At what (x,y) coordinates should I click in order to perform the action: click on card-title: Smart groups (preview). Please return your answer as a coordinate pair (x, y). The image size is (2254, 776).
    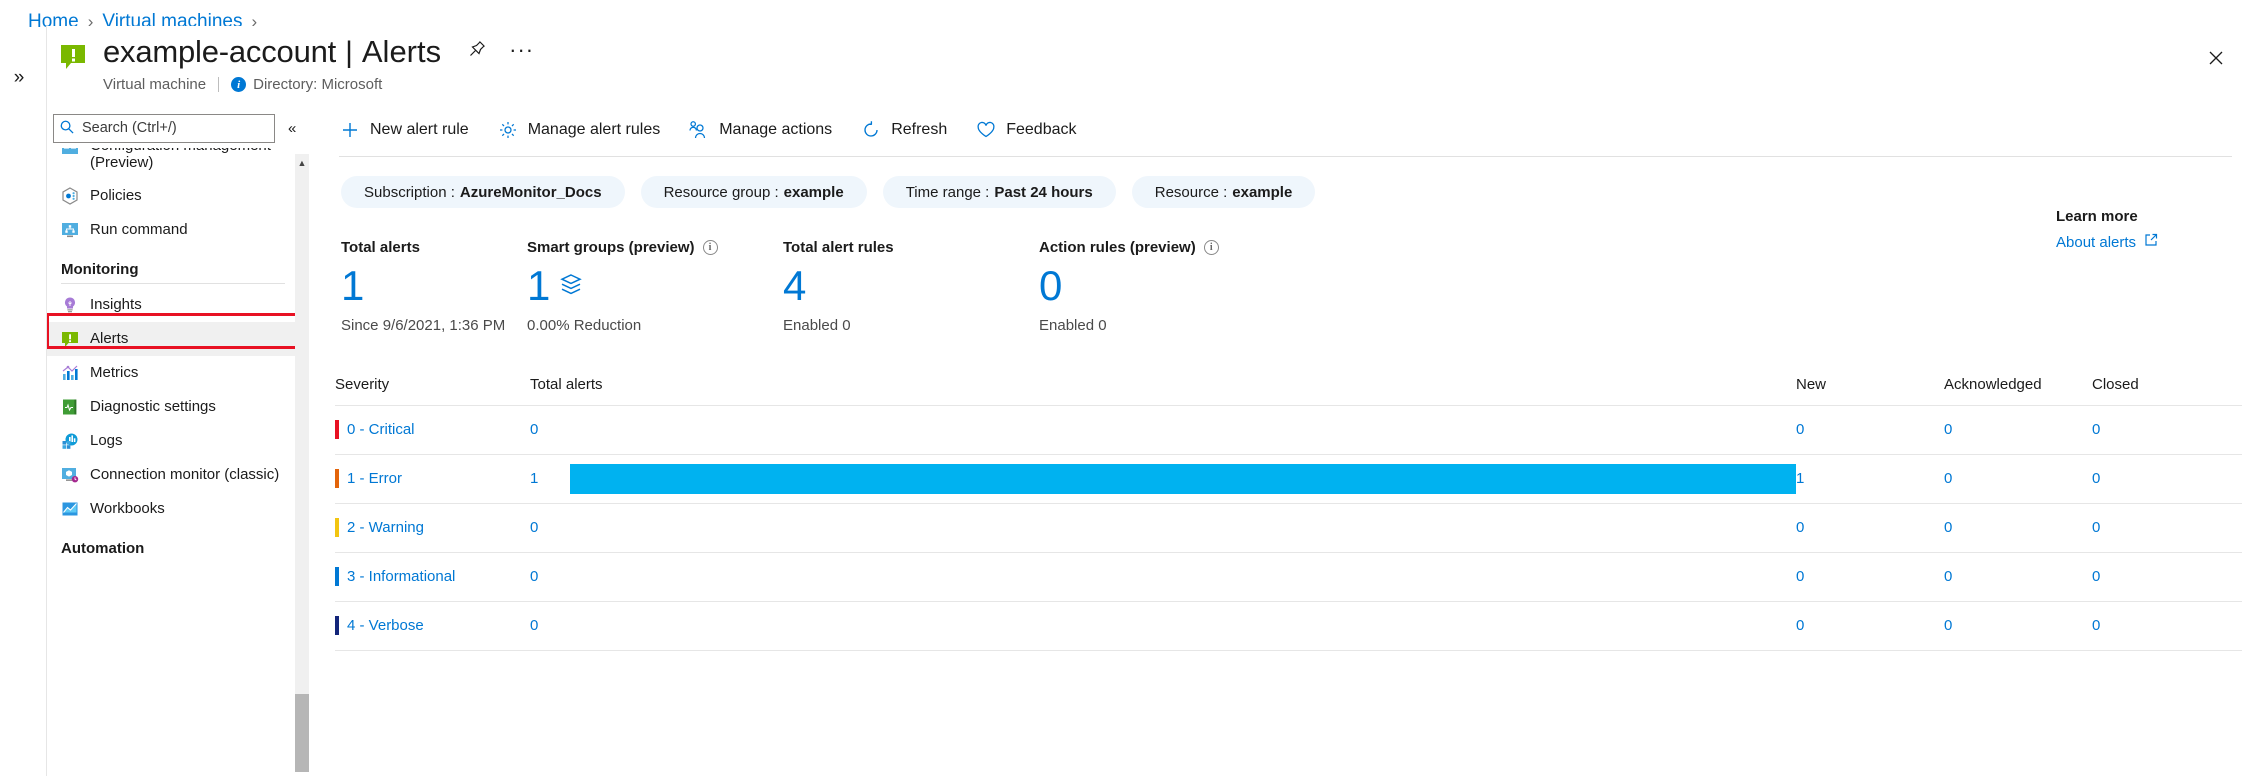
    Looking at the image, I should click on (611, 247).